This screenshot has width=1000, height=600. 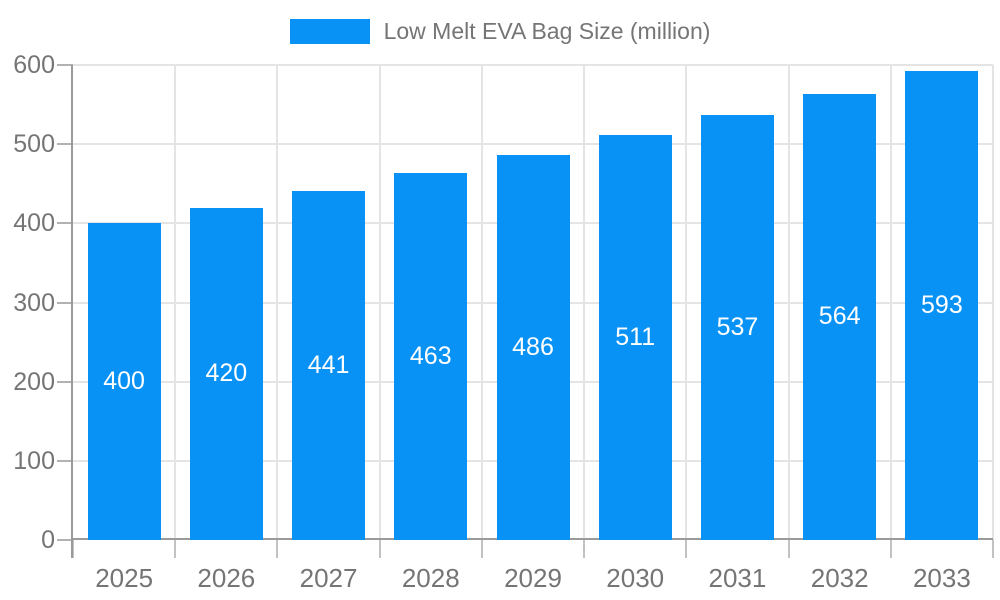 I want to click on bar-value-label: 511, so click(x=635, y=337).